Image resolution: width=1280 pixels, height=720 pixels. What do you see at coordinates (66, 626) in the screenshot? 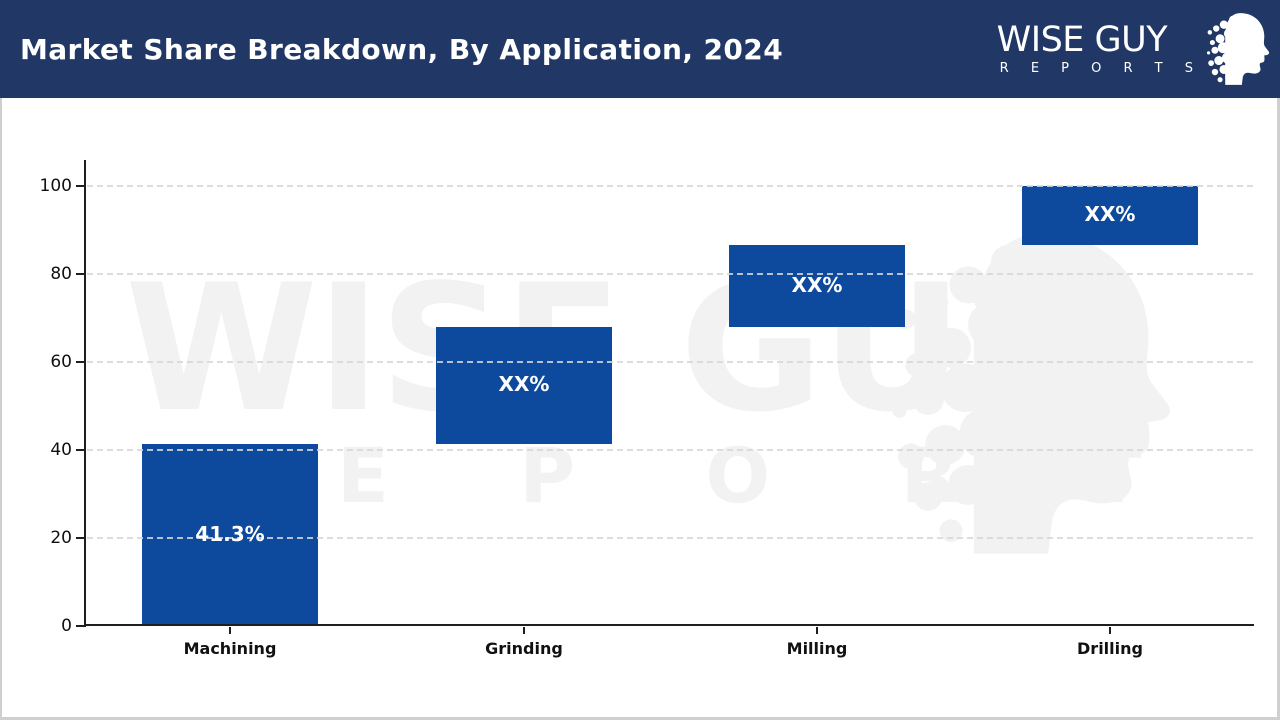
I see `y-tick-label: 0` at bounding box center [66, 626].